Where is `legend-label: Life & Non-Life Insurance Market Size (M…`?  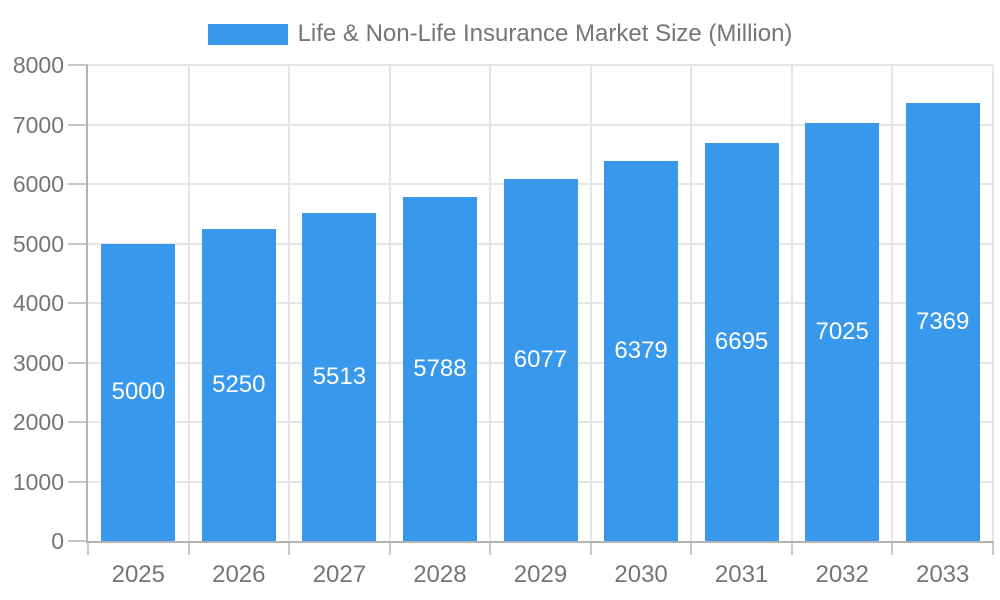 legend-label: Life & Non-Life Insurance Market Size (M… is located at coordinates (545, 33).